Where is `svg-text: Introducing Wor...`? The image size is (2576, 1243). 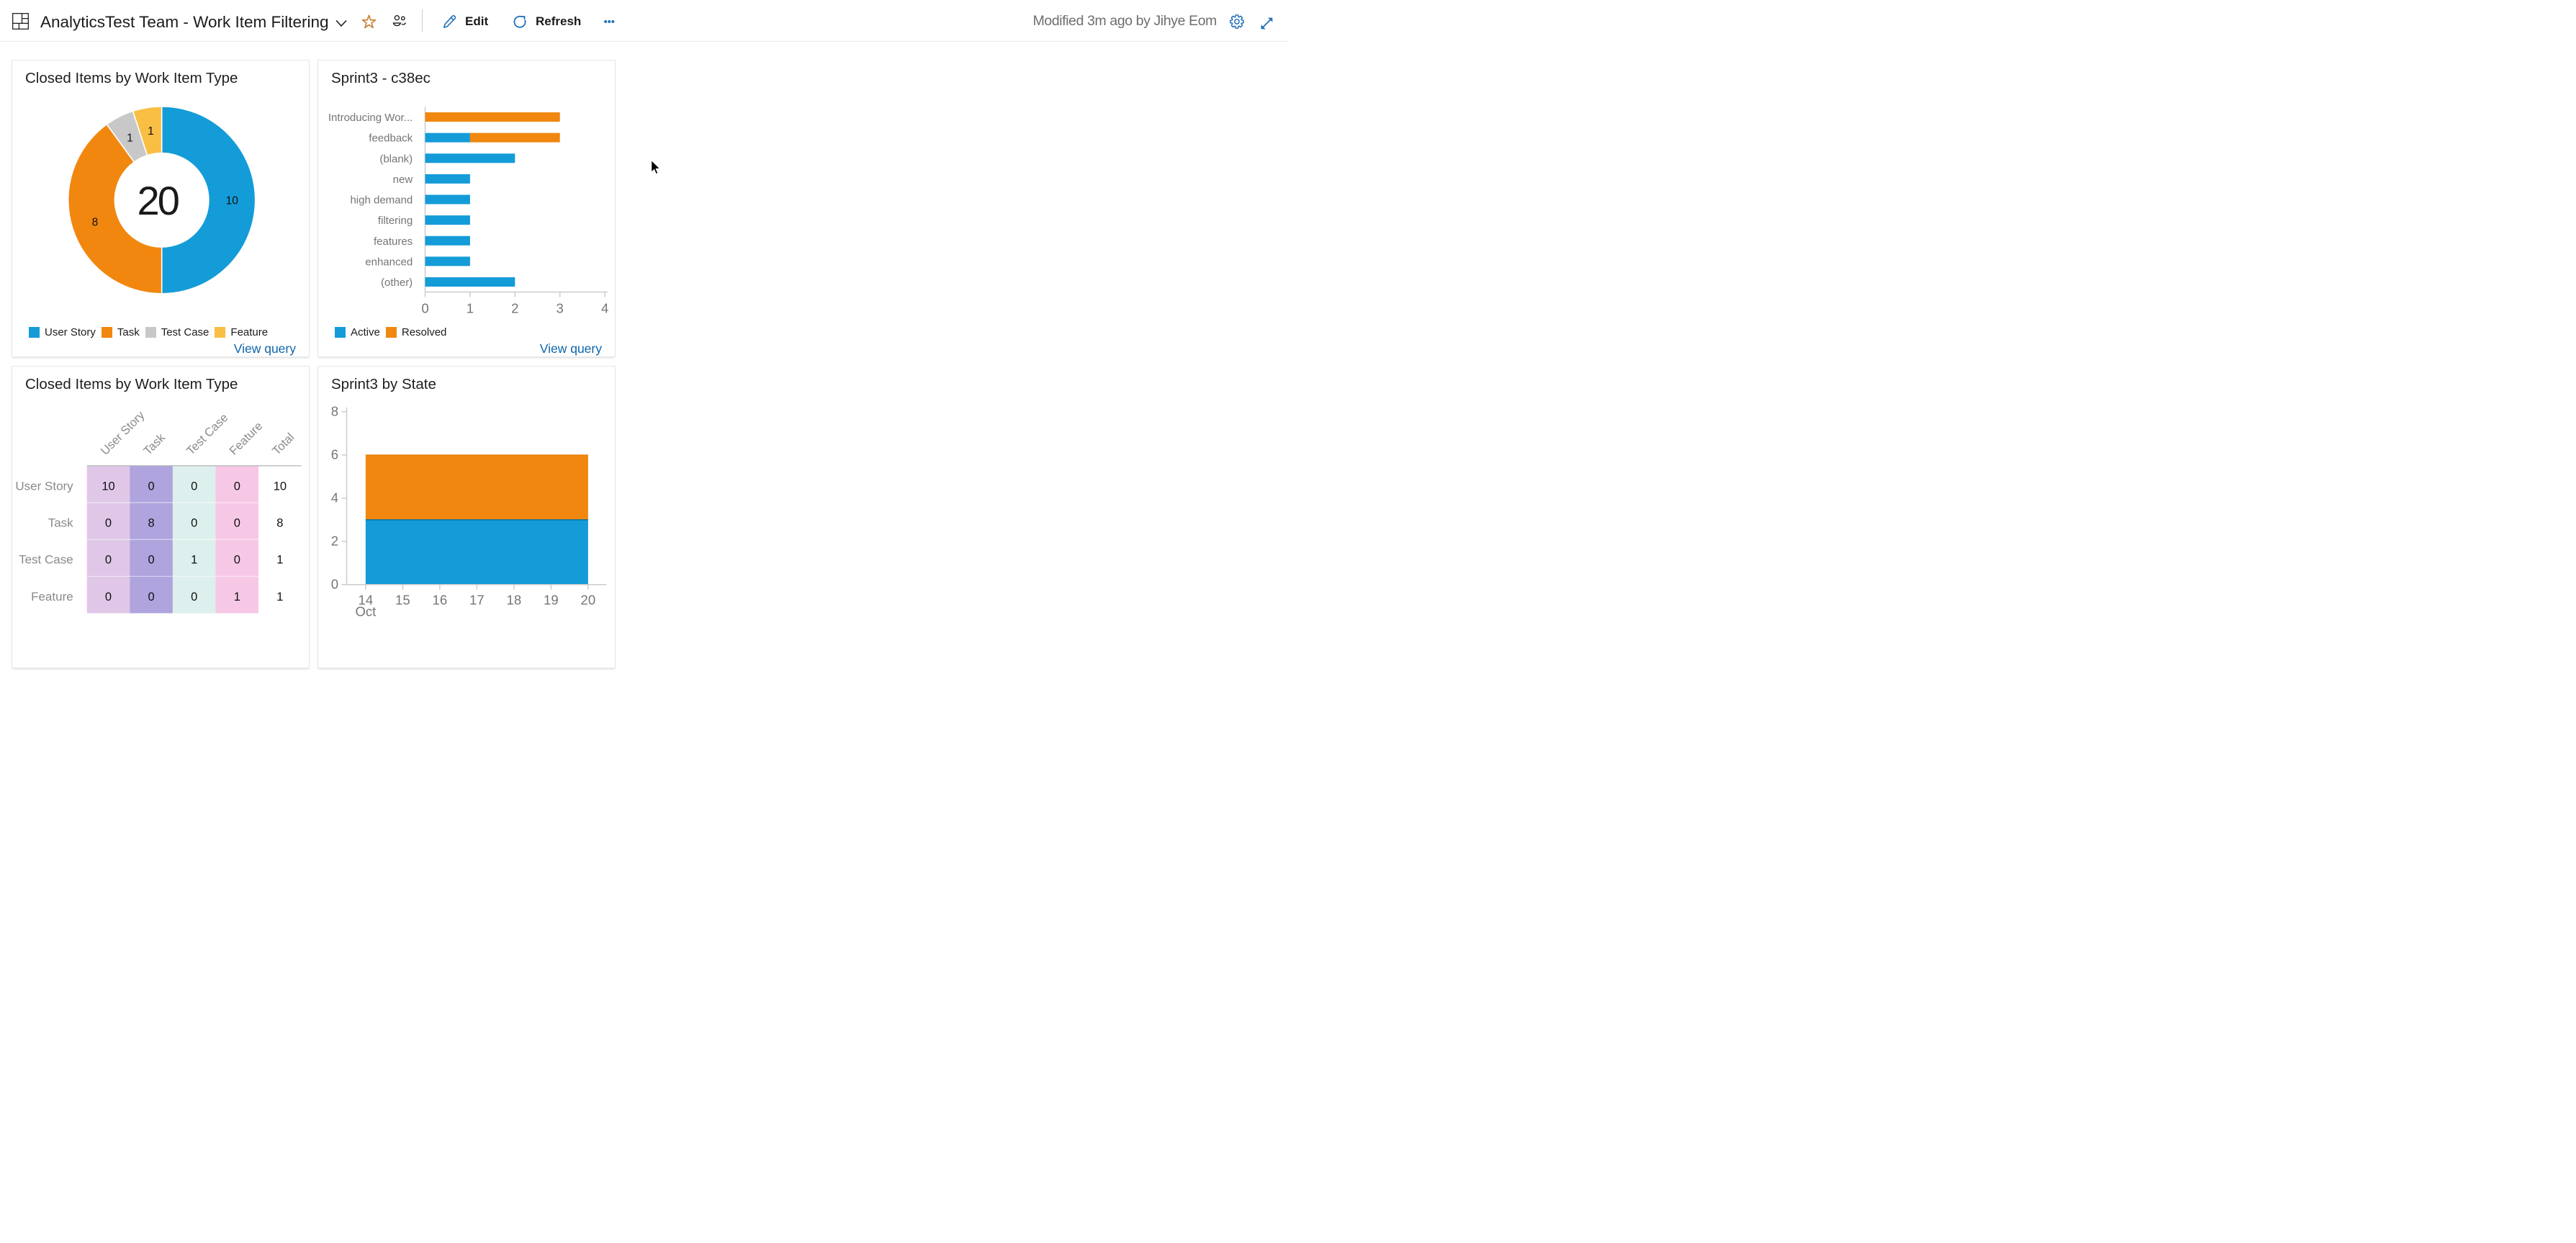 svg-text: Introducing Wor... is located at coordinates (370, 118).